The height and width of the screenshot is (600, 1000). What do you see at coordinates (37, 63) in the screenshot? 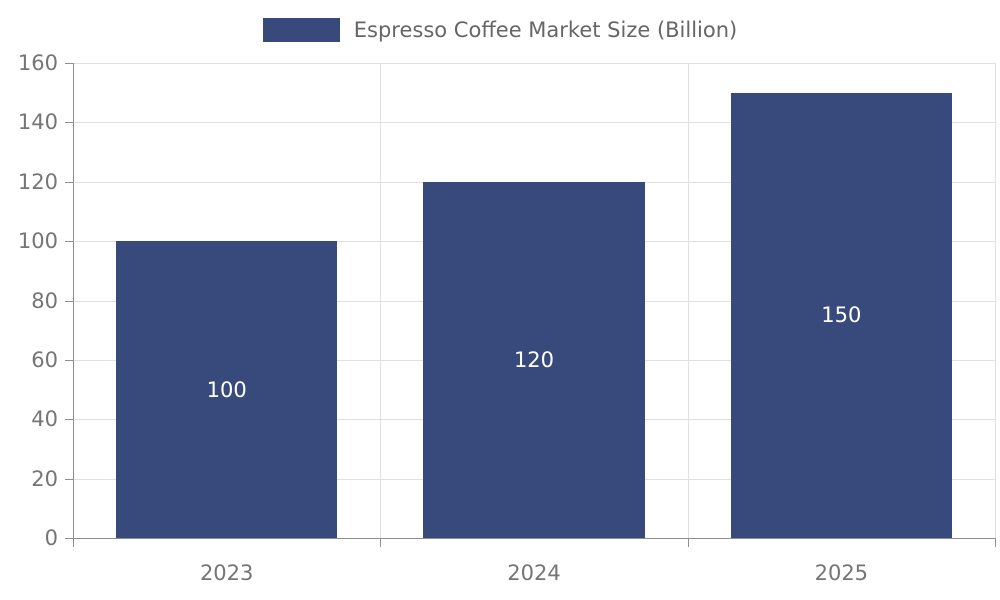
I see `y-axis-tick-label: 160` at bounding box center [37, 63].